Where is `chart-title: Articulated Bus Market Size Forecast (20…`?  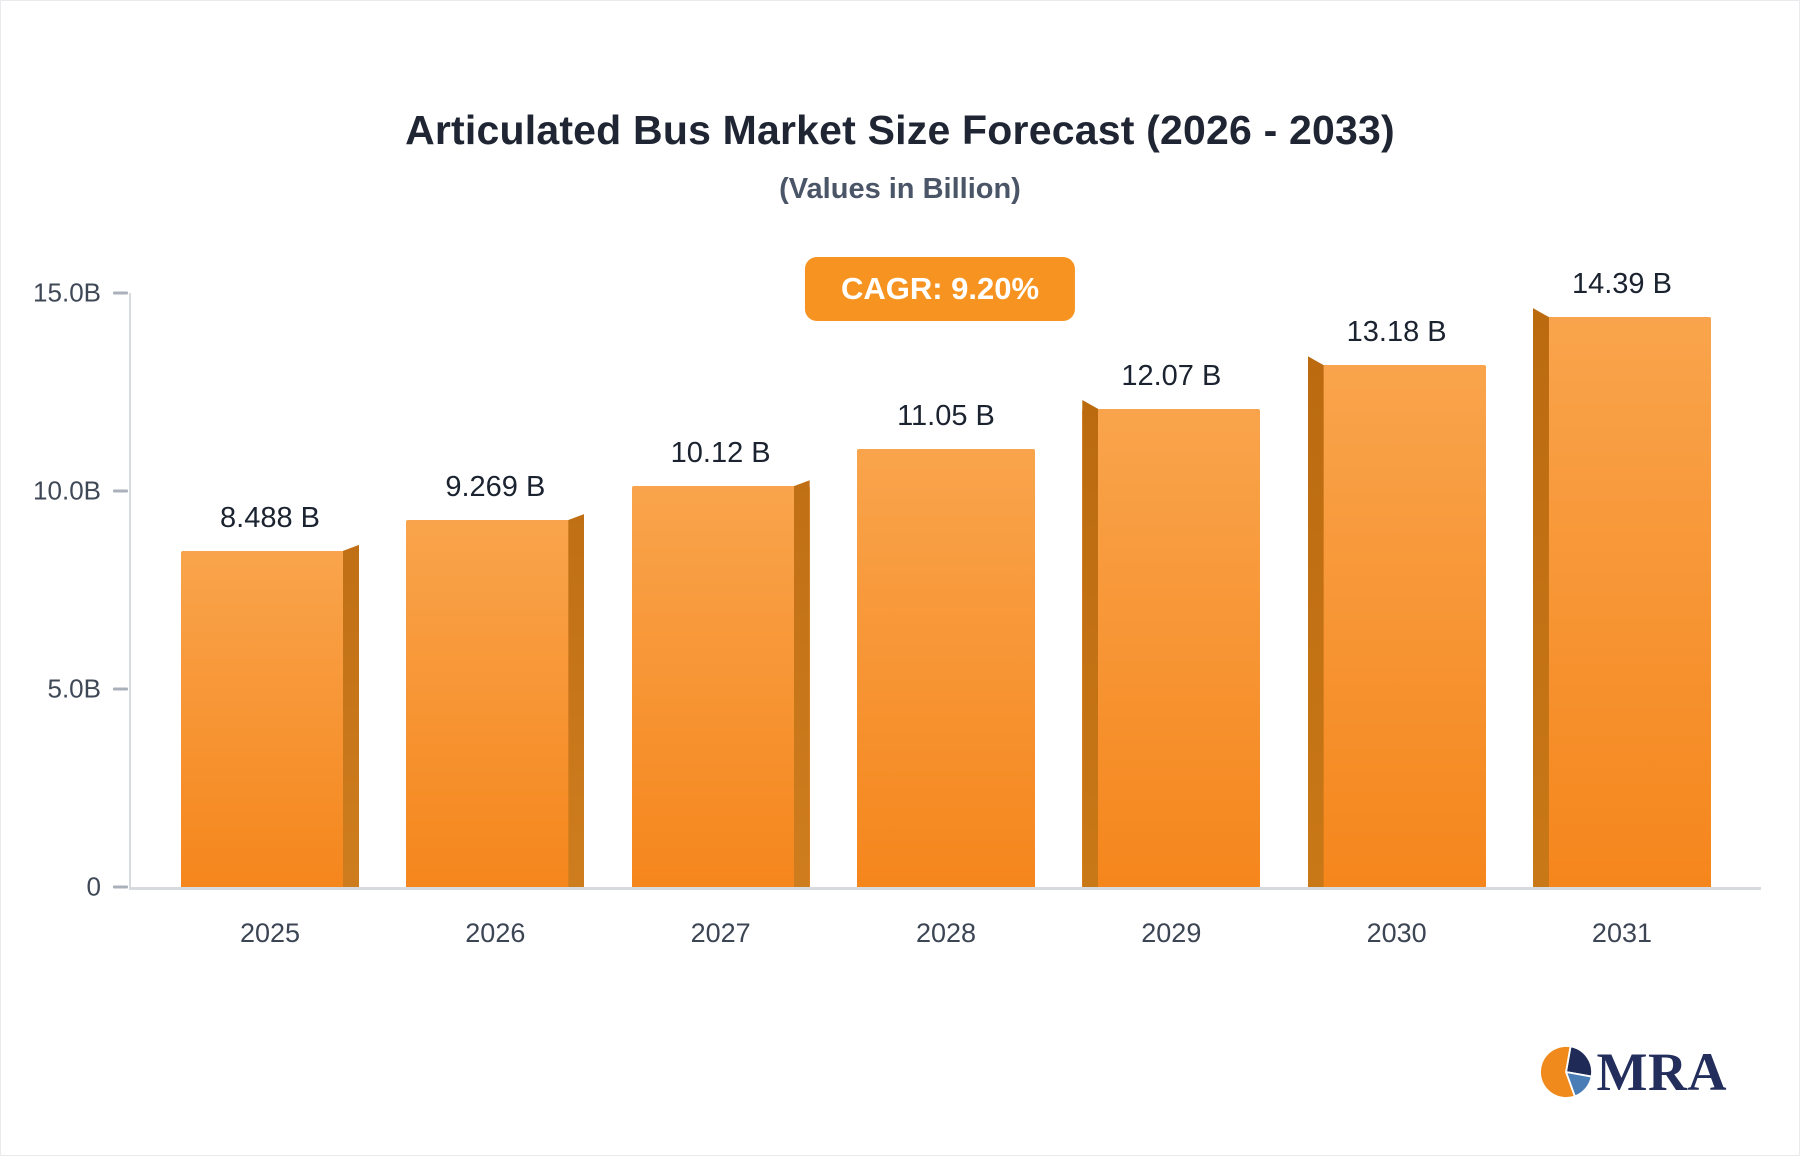 chart-title: Articulated Bus Market Size Forecast (20… is located at coordinates (900, 130).